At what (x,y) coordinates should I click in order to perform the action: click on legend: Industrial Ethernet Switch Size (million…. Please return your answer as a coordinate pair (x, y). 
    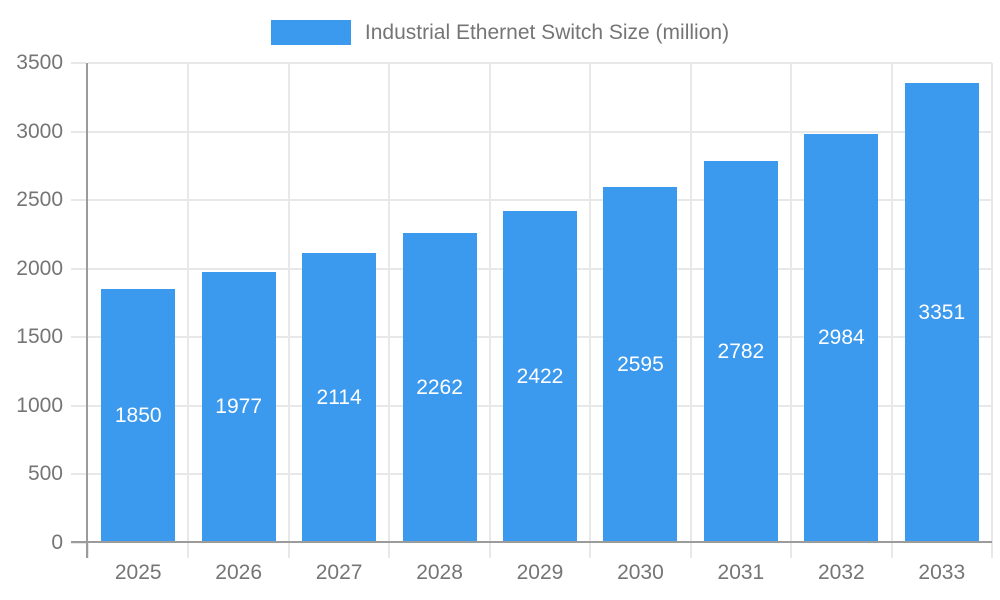
    Looking at the image, I should click on (500, 32).